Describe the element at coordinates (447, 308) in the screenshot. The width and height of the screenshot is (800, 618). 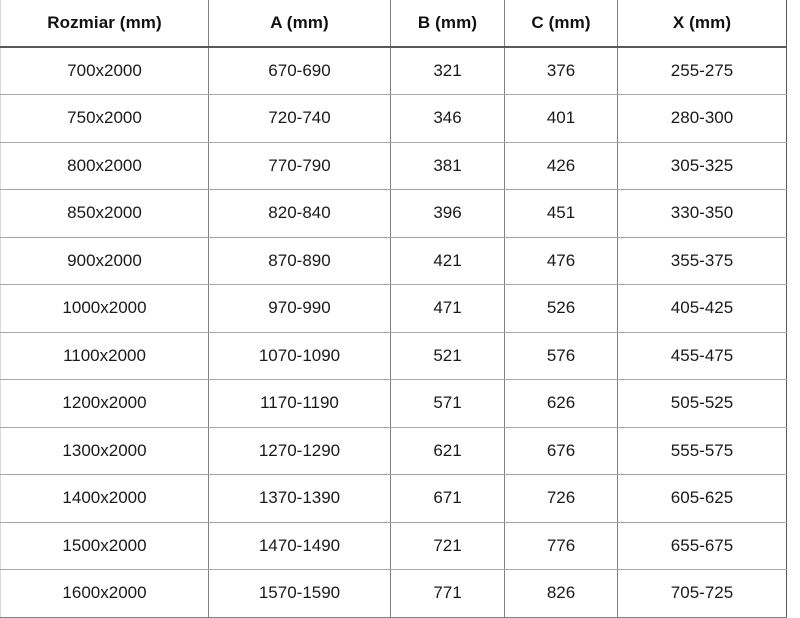
I see `cell-b: 471` at that location.